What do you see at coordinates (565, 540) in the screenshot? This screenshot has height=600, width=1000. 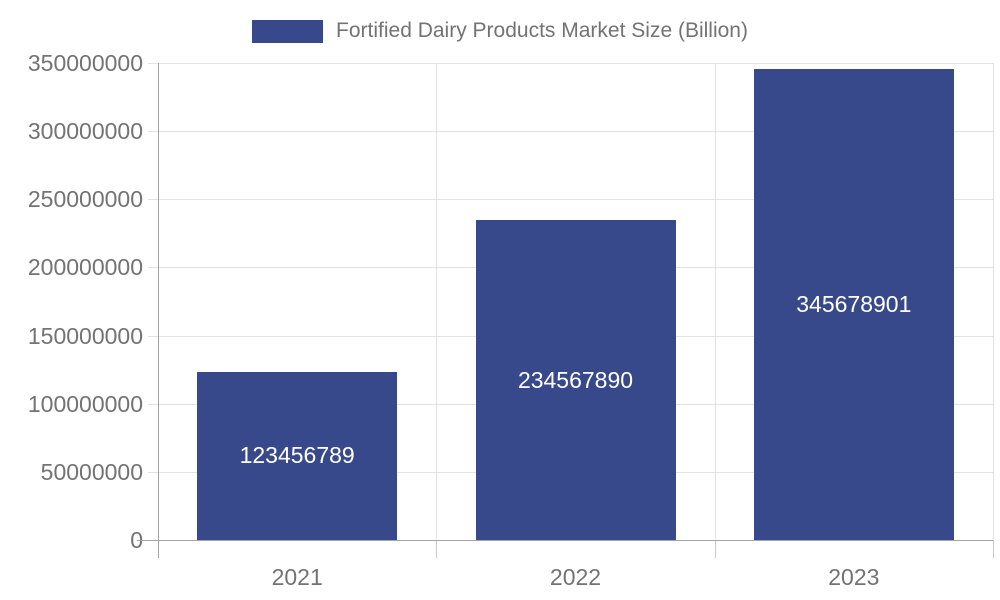 I see `x-axis-line` at bounding box center [565, 540].